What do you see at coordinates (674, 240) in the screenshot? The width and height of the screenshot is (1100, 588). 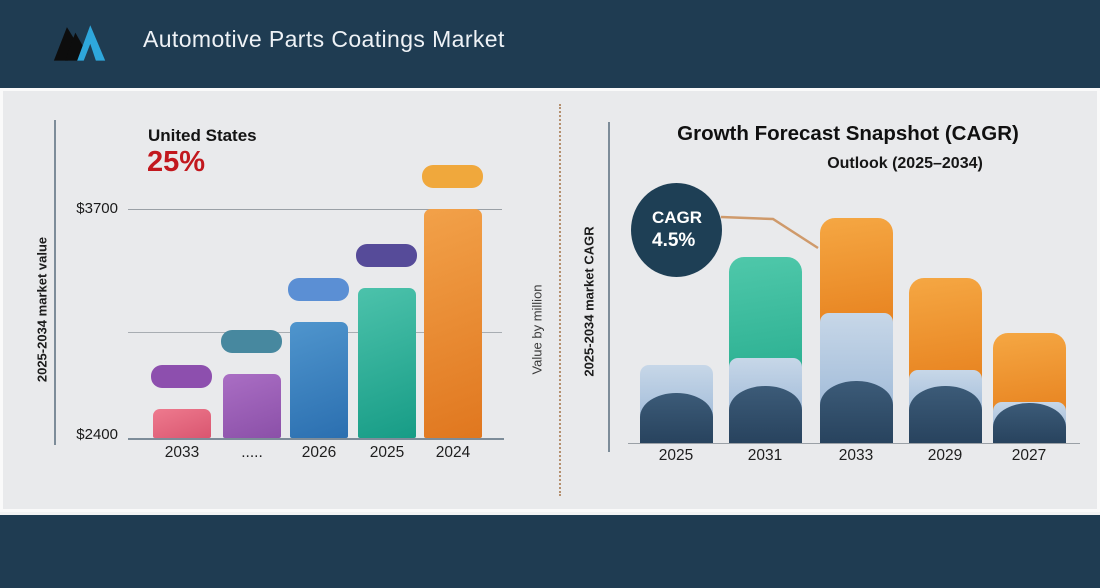 I see `cagr-badge-value: 4.5%` at bounding box center [674, 240].